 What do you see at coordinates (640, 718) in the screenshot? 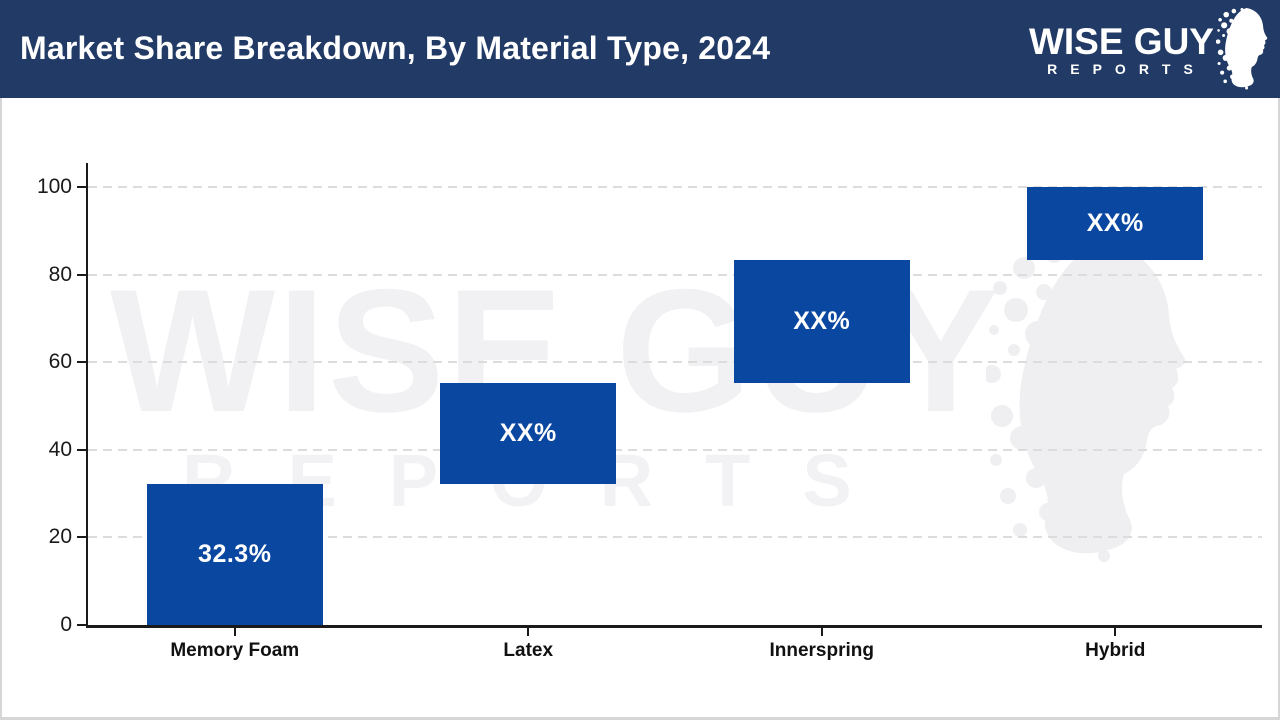
I see `page-border-bottom` at bounding box center [640, 718].